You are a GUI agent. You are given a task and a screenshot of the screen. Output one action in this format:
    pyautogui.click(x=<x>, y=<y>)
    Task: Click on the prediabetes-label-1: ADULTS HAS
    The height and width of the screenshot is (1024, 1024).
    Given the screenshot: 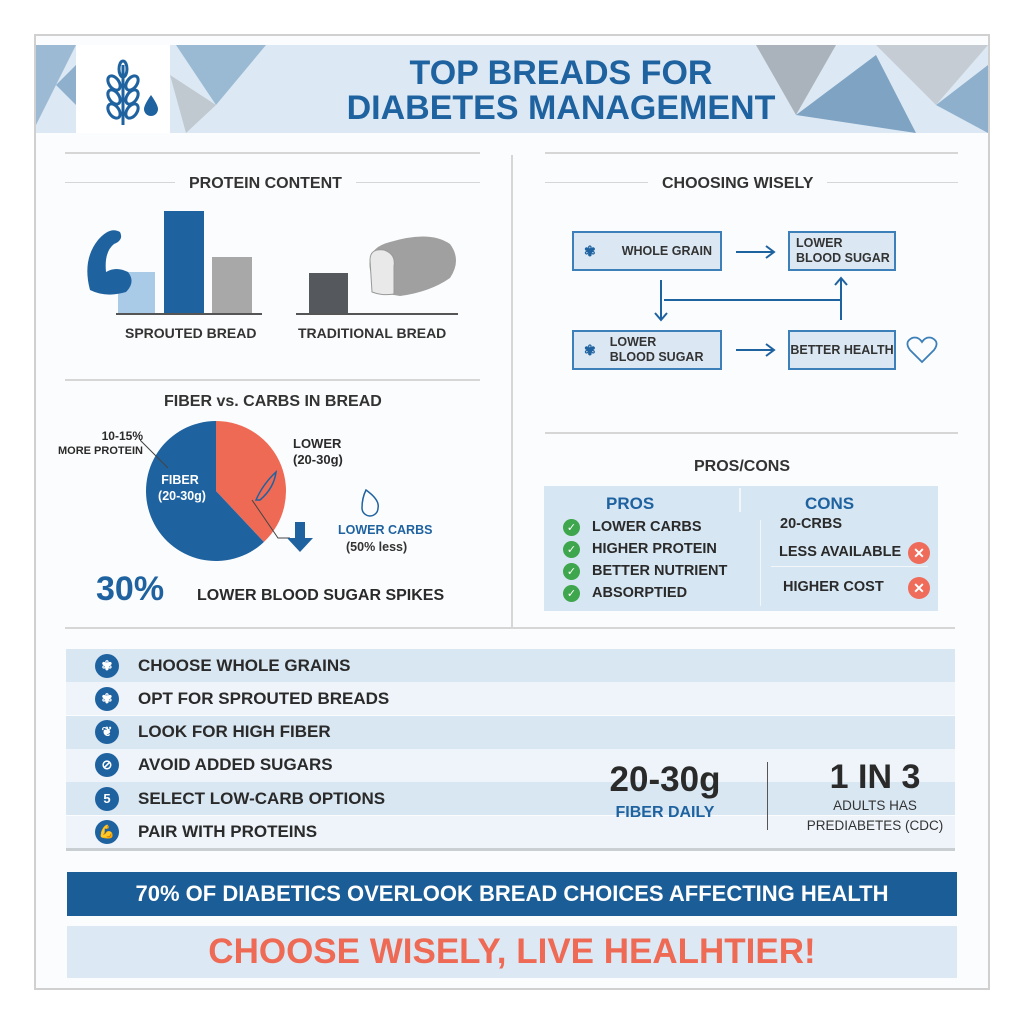 What is the action you would take?
    pyautogui.click(x=875, y=805)
    